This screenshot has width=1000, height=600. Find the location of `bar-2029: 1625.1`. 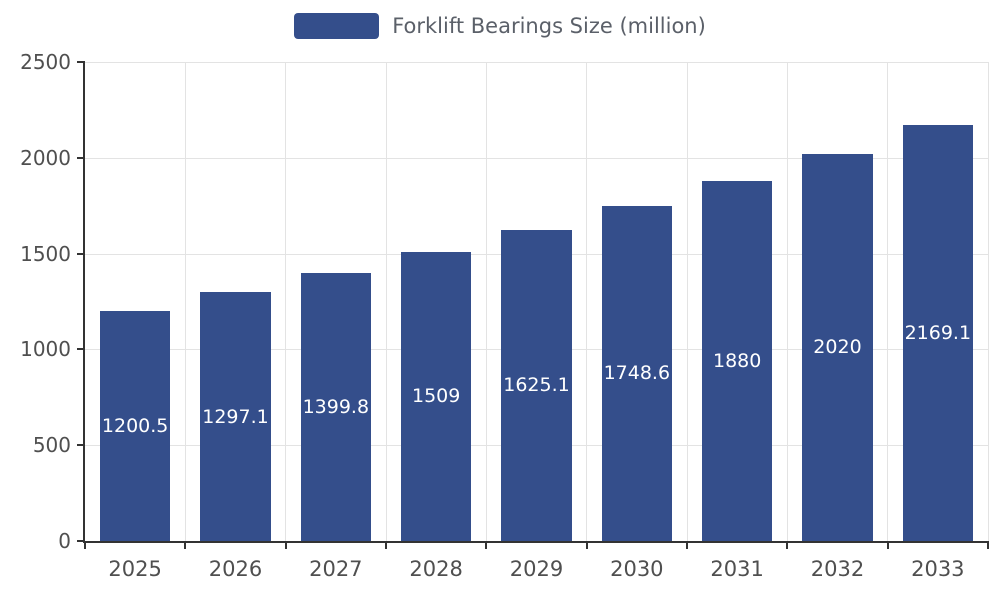

bar-2029: 1625.1 is located at coordinates (536, 385).